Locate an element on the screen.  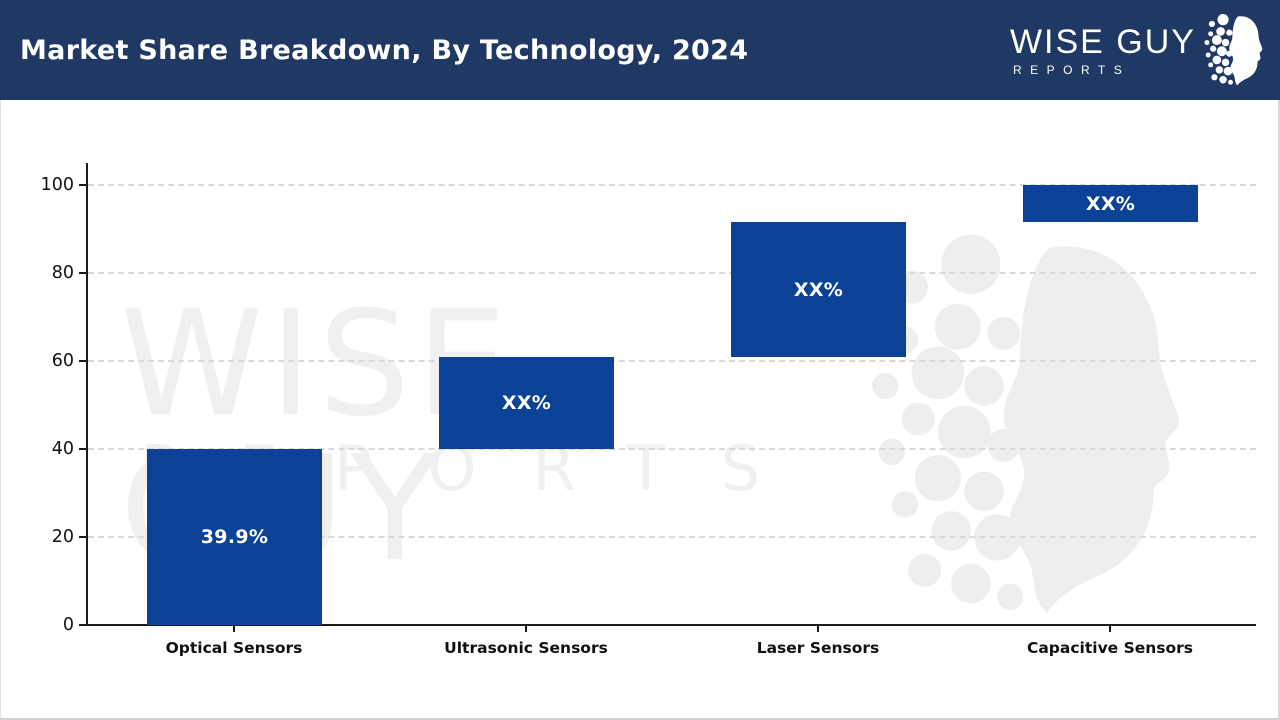
bar-laser-sensors: XX% is located at coordinates (818, 289).